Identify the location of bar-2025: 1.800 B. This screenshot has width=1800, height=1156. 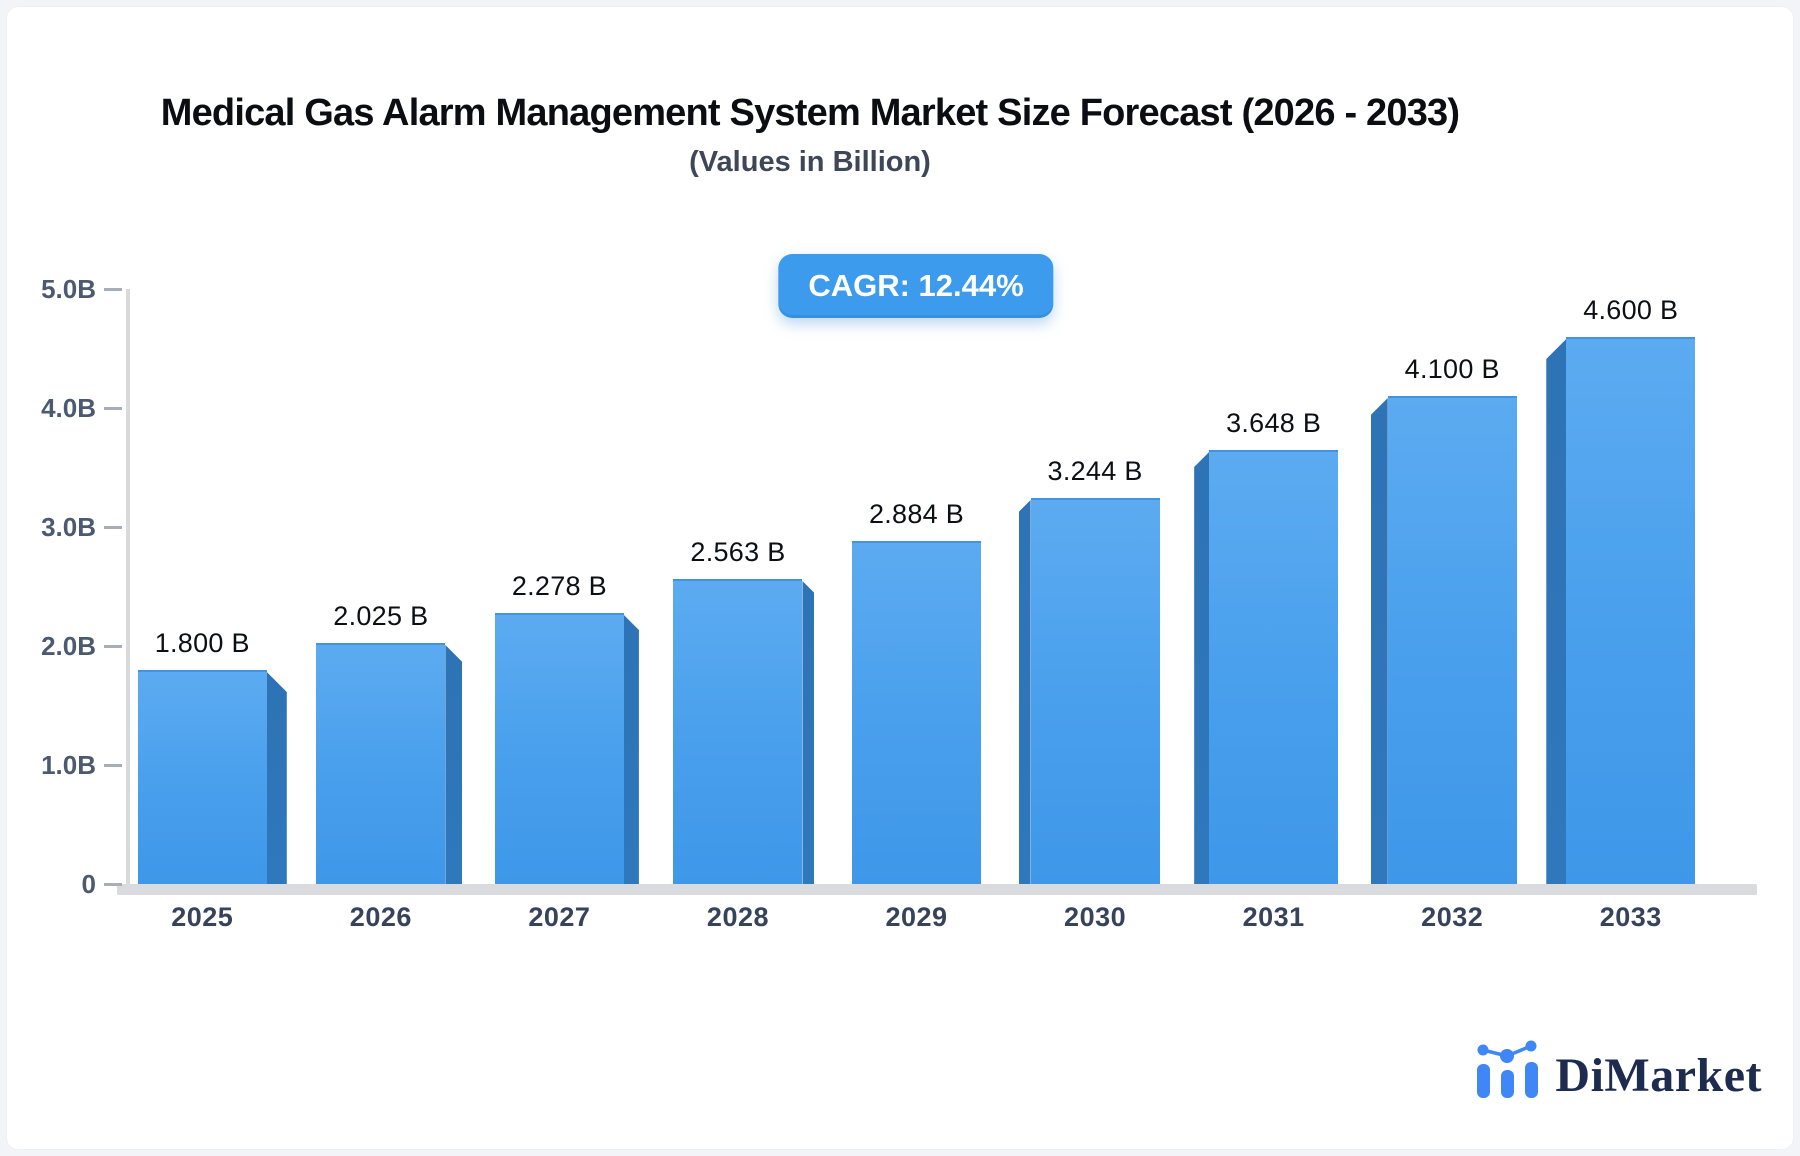
(212, 756).